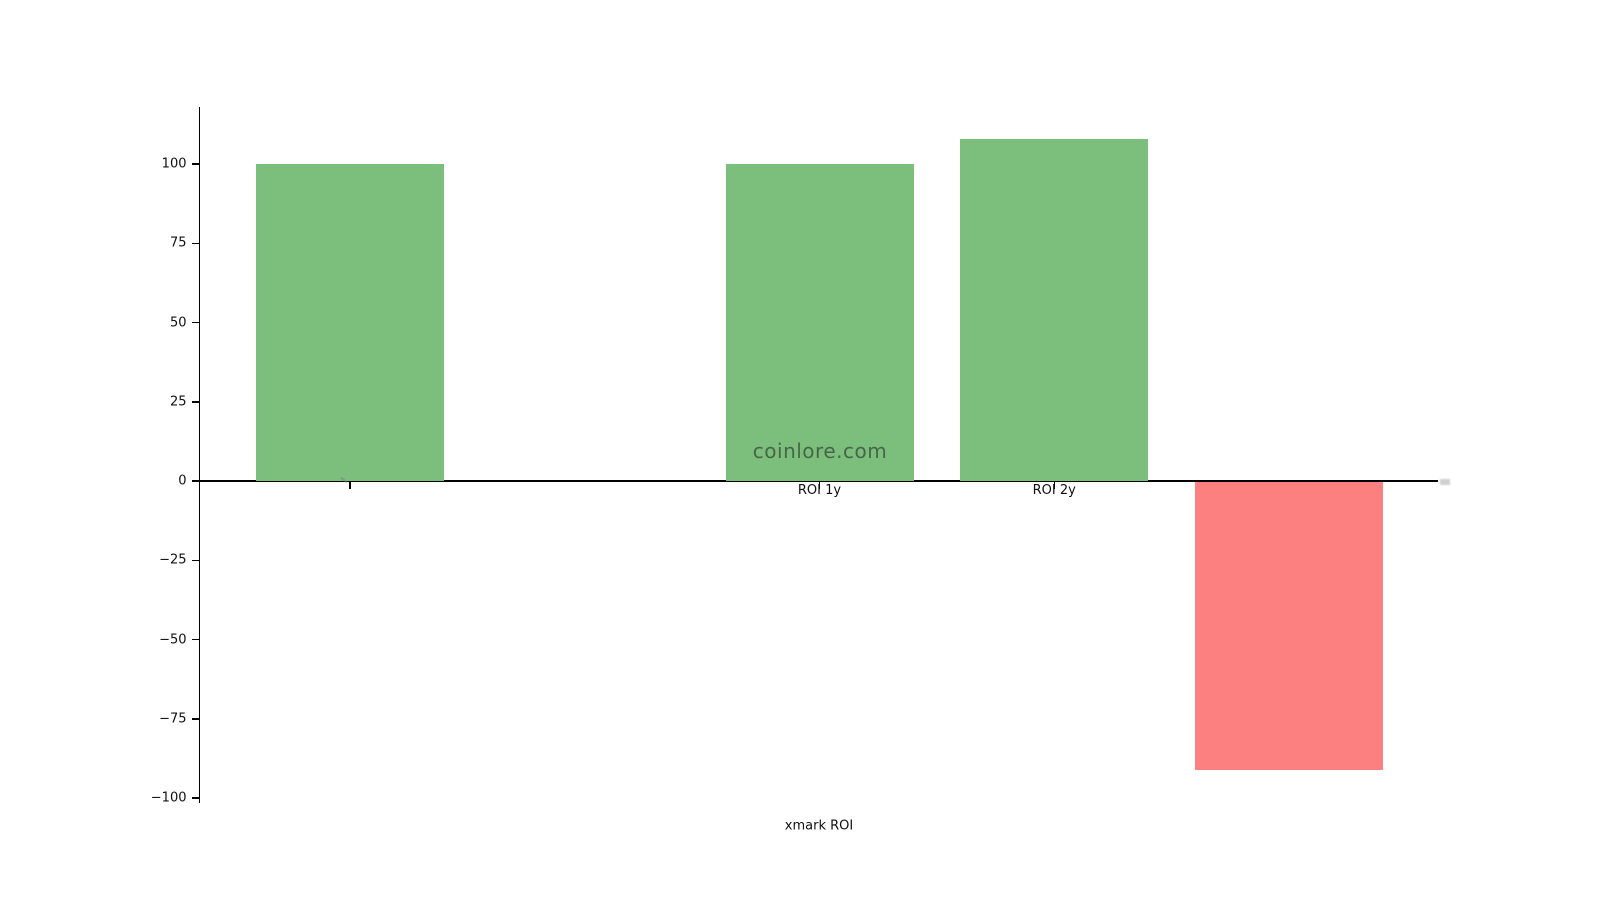  I want to click on y-tick-label: 100, so click(174, 164).